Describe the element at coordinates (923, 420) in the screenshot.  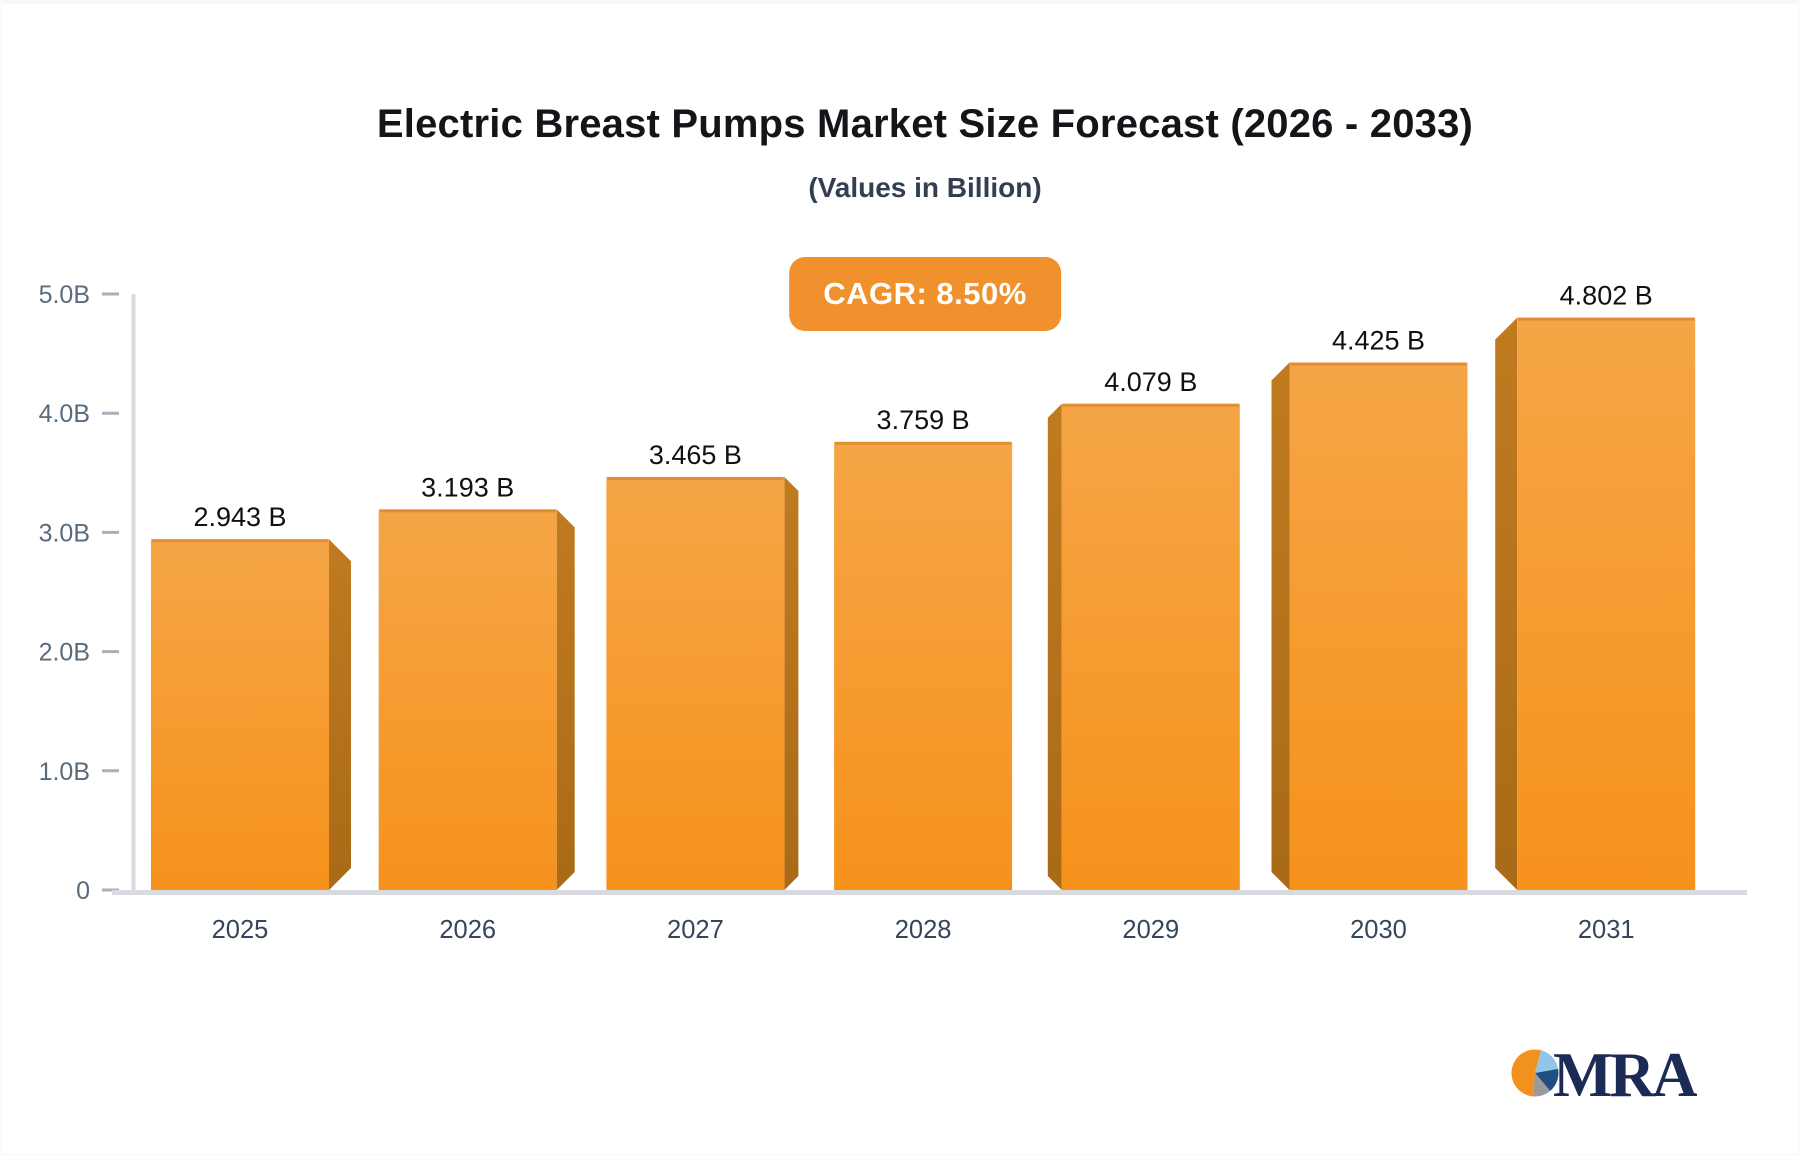
I see `bar-value-label: 3.759 B` at that location.